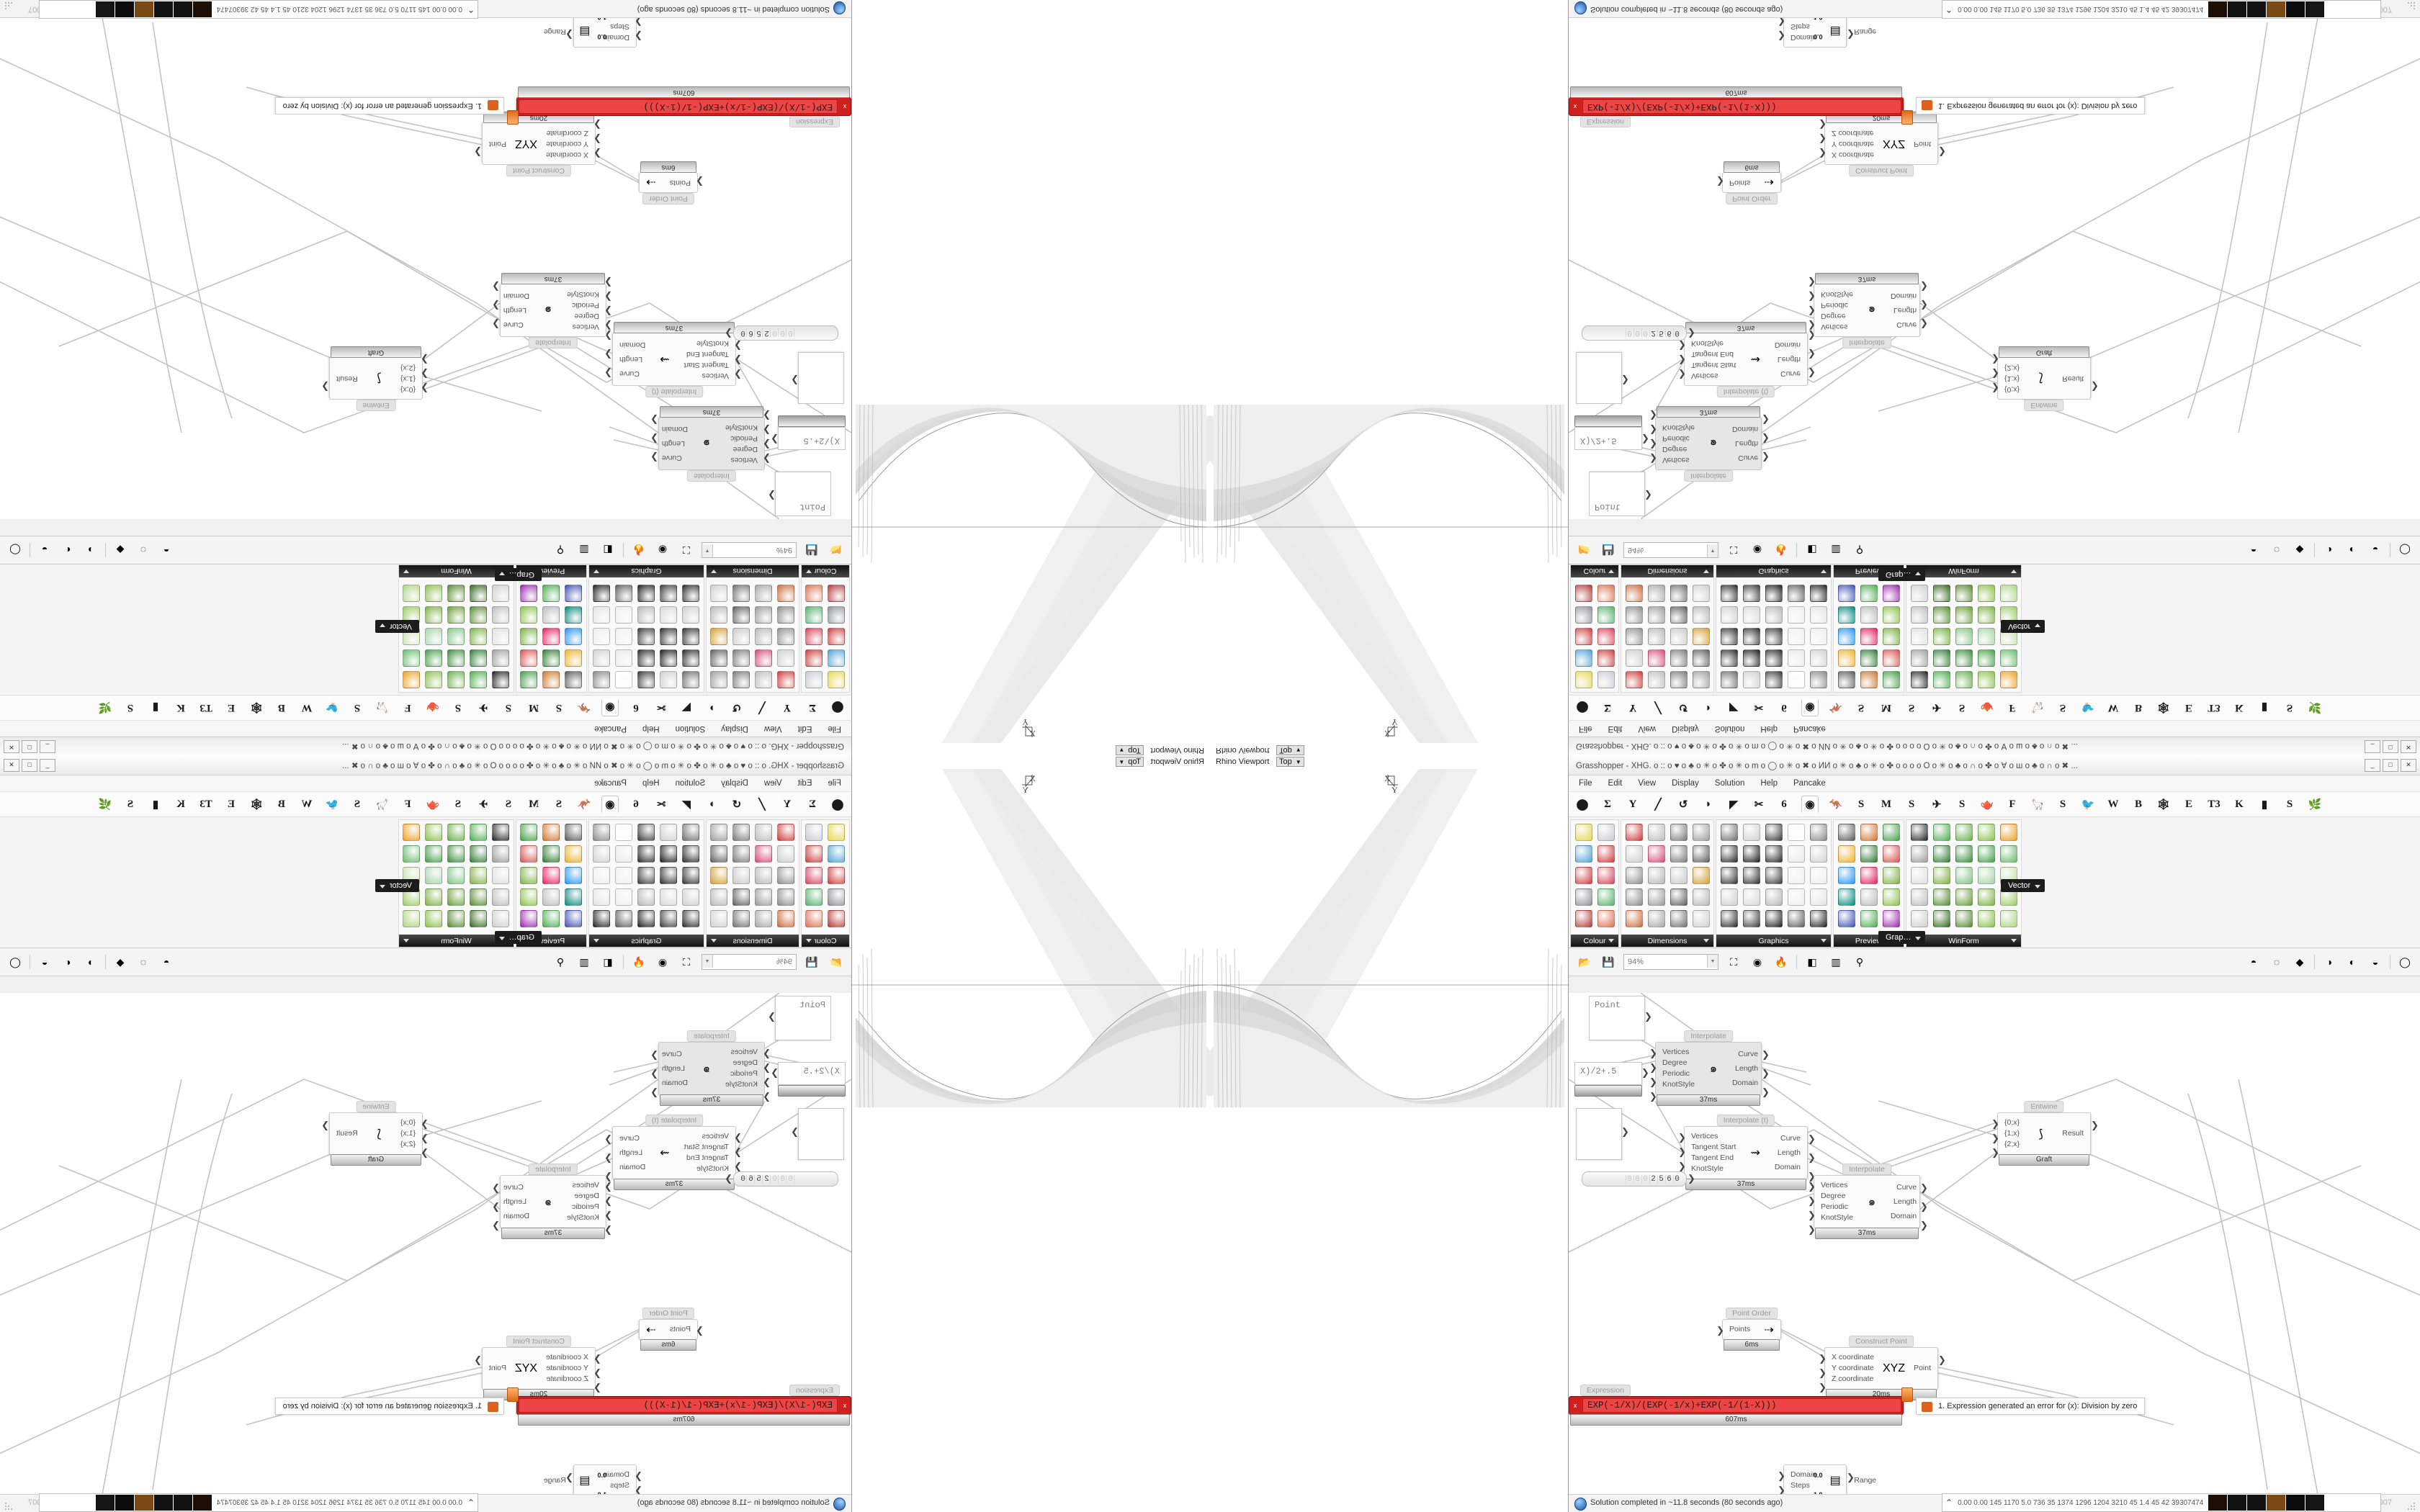 This screenshot has height=1512, width=2420. I want to click on s1-tab: S, so click(1861, 708).